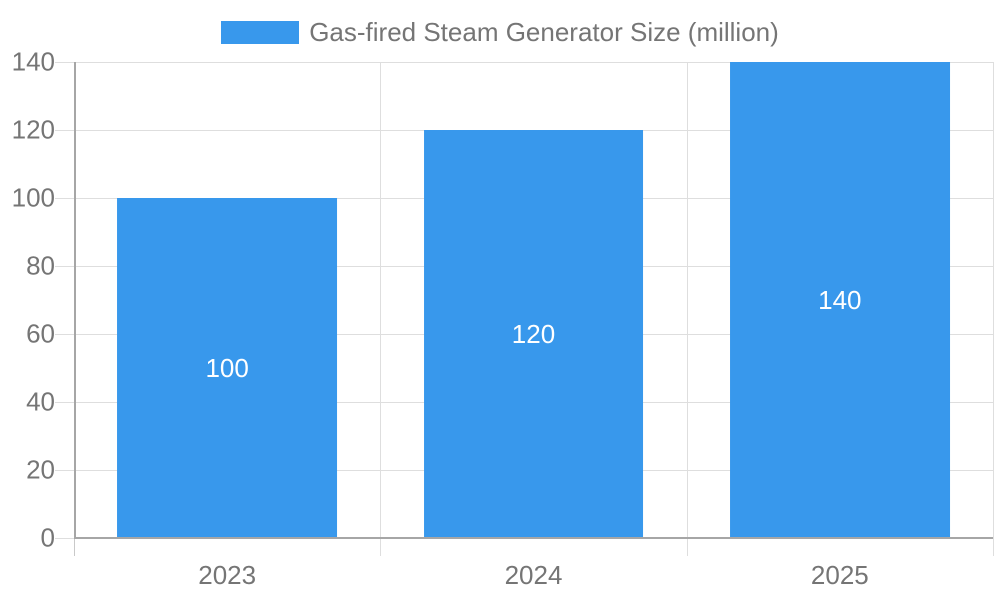  Describe the element at coordinates (260, 32) in the screenshot. I see `legend-swatch` at that location.